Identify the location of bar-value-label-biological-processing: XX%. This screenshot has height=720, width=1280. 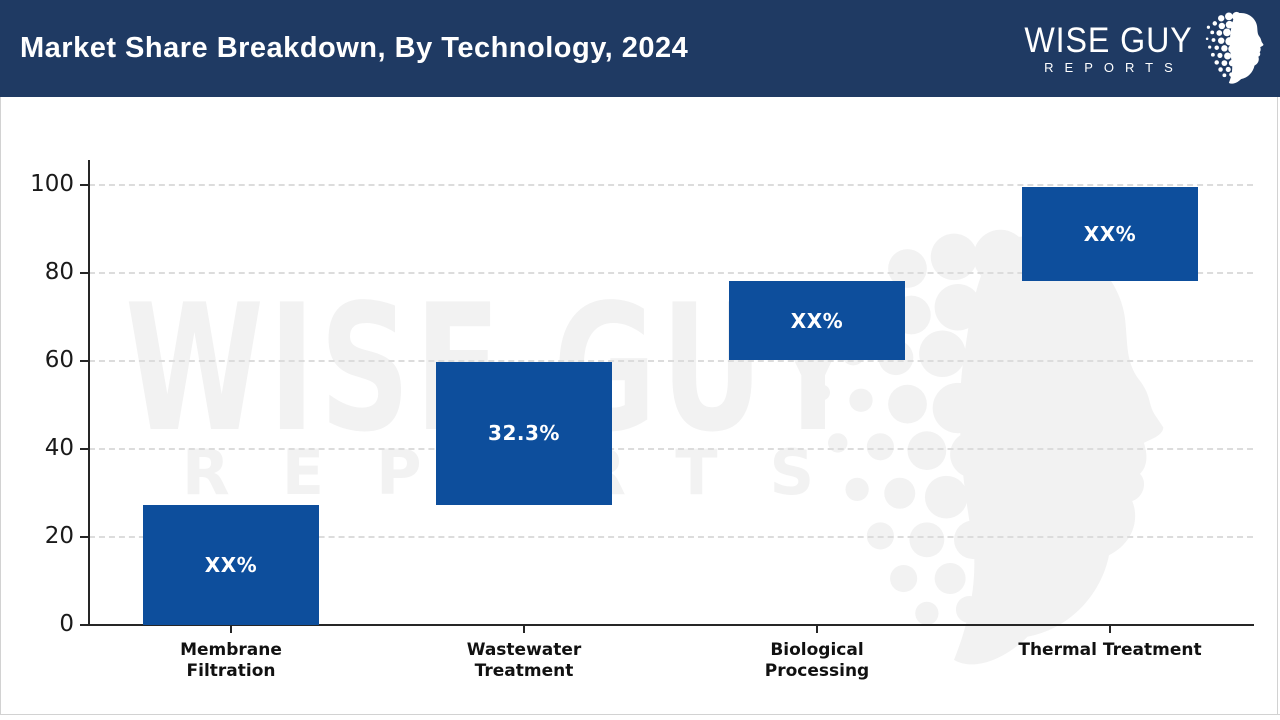
(817, 320).